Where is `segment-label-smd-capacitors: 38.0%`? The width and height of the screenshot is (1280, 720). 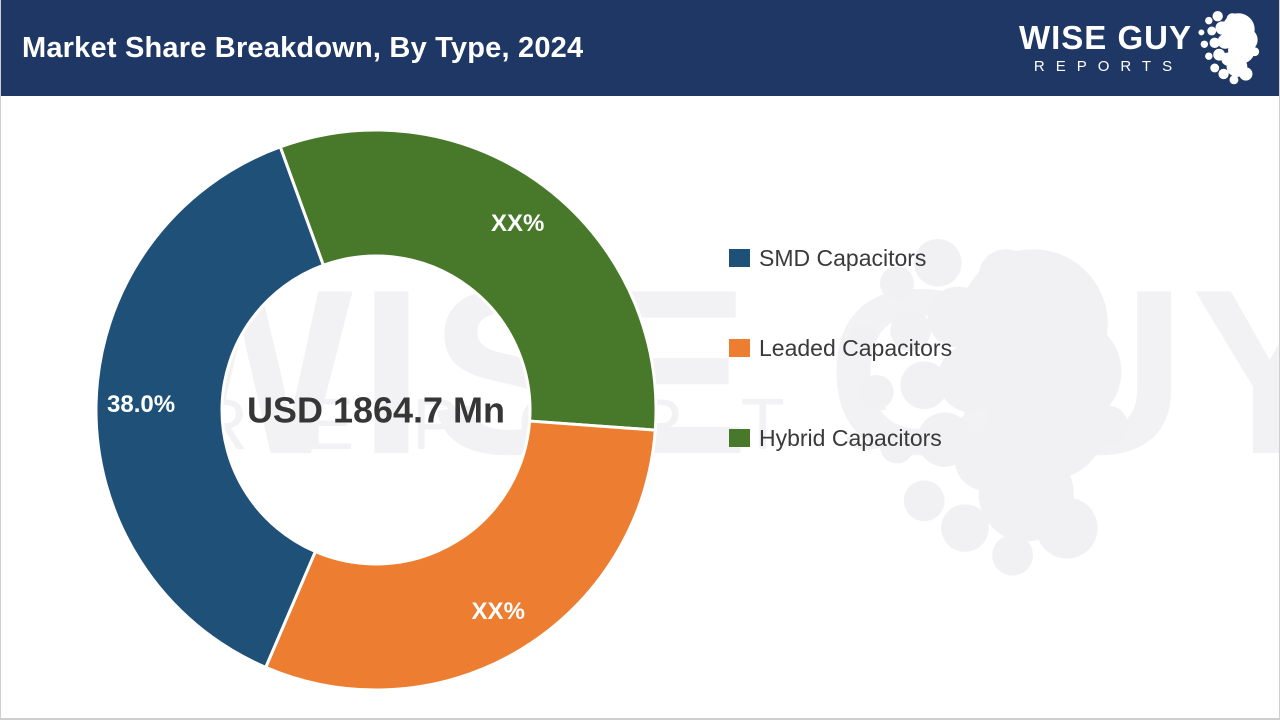 segment-label-smd-capacitors: 38.0% is located at coordinates (141, 404).